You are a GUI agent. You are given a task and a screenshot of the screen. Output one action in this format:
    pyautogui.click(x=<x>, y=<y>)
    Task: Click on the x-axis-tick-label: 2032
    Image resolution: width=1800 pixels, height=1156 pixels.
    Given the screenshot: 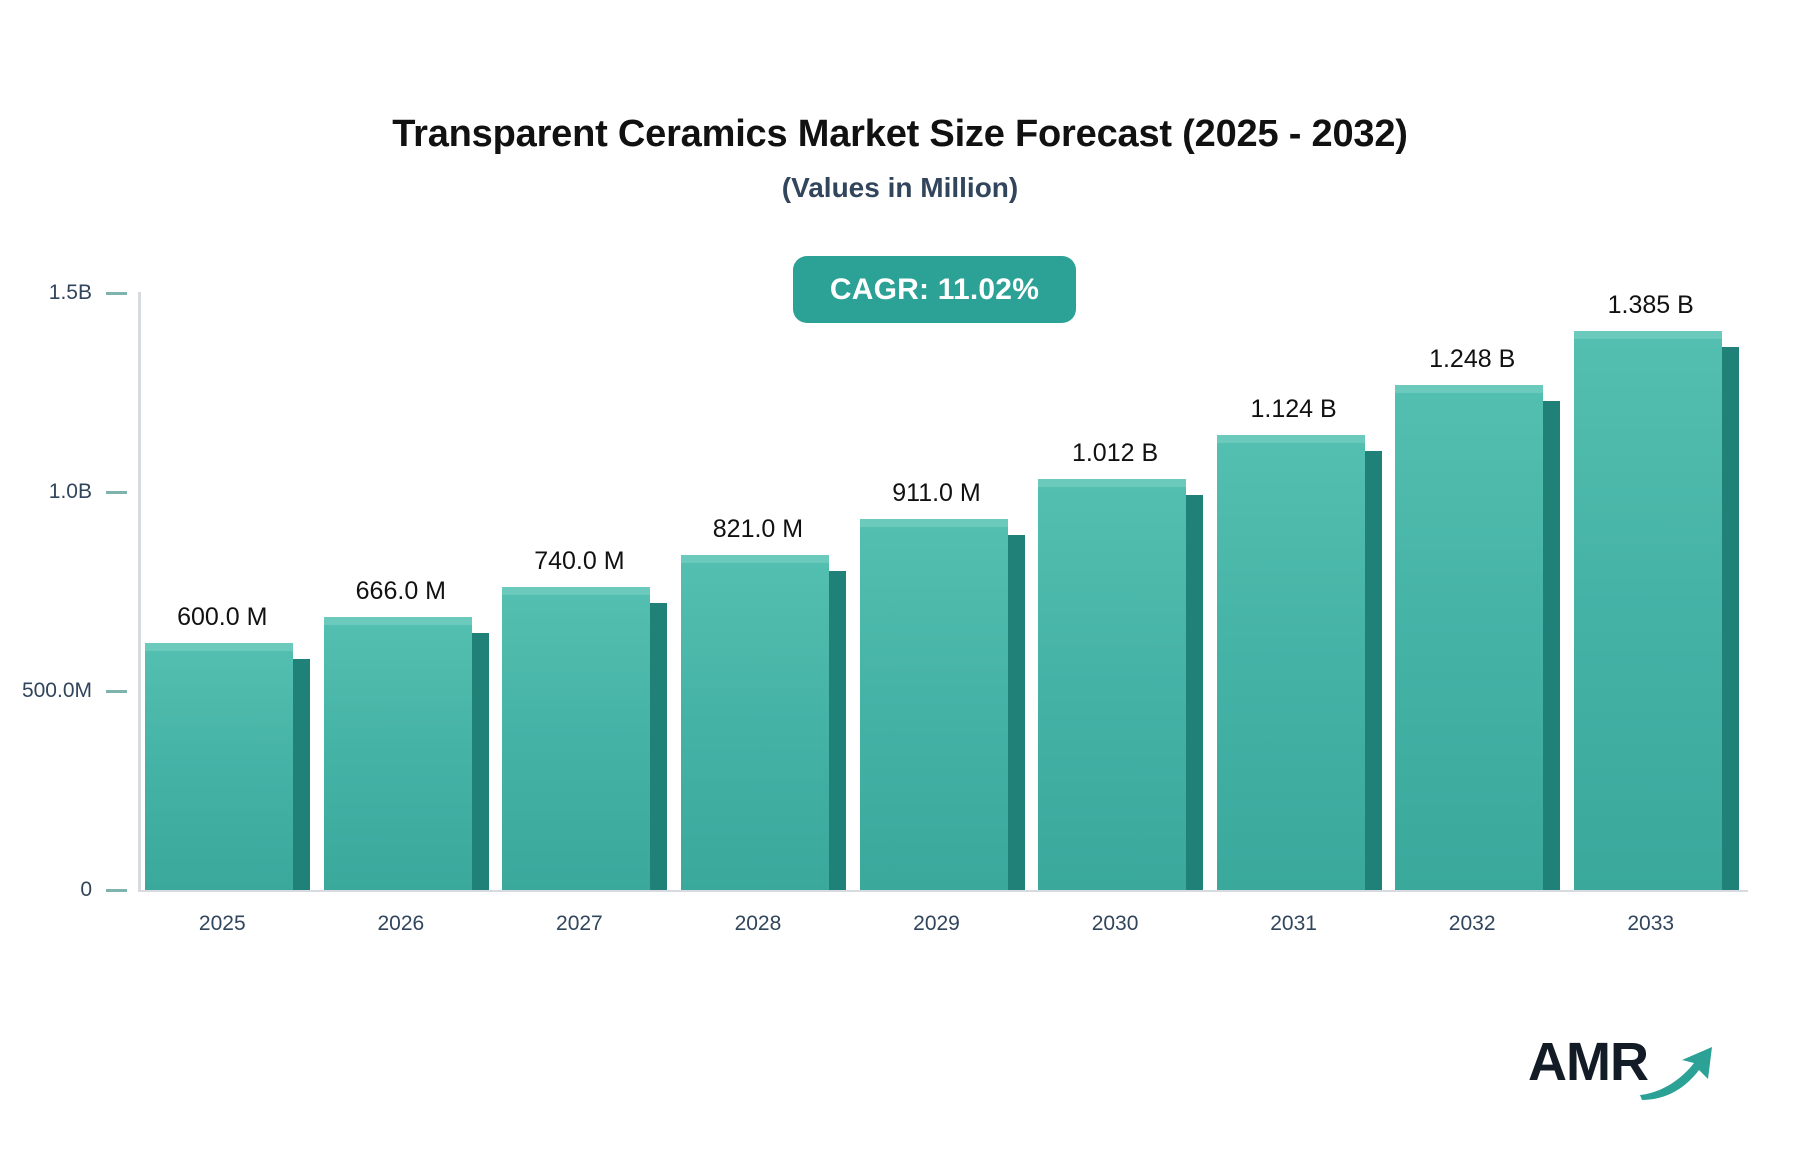 What is the action you would take?
    pyautogui.click(x=1472, y=923)
    